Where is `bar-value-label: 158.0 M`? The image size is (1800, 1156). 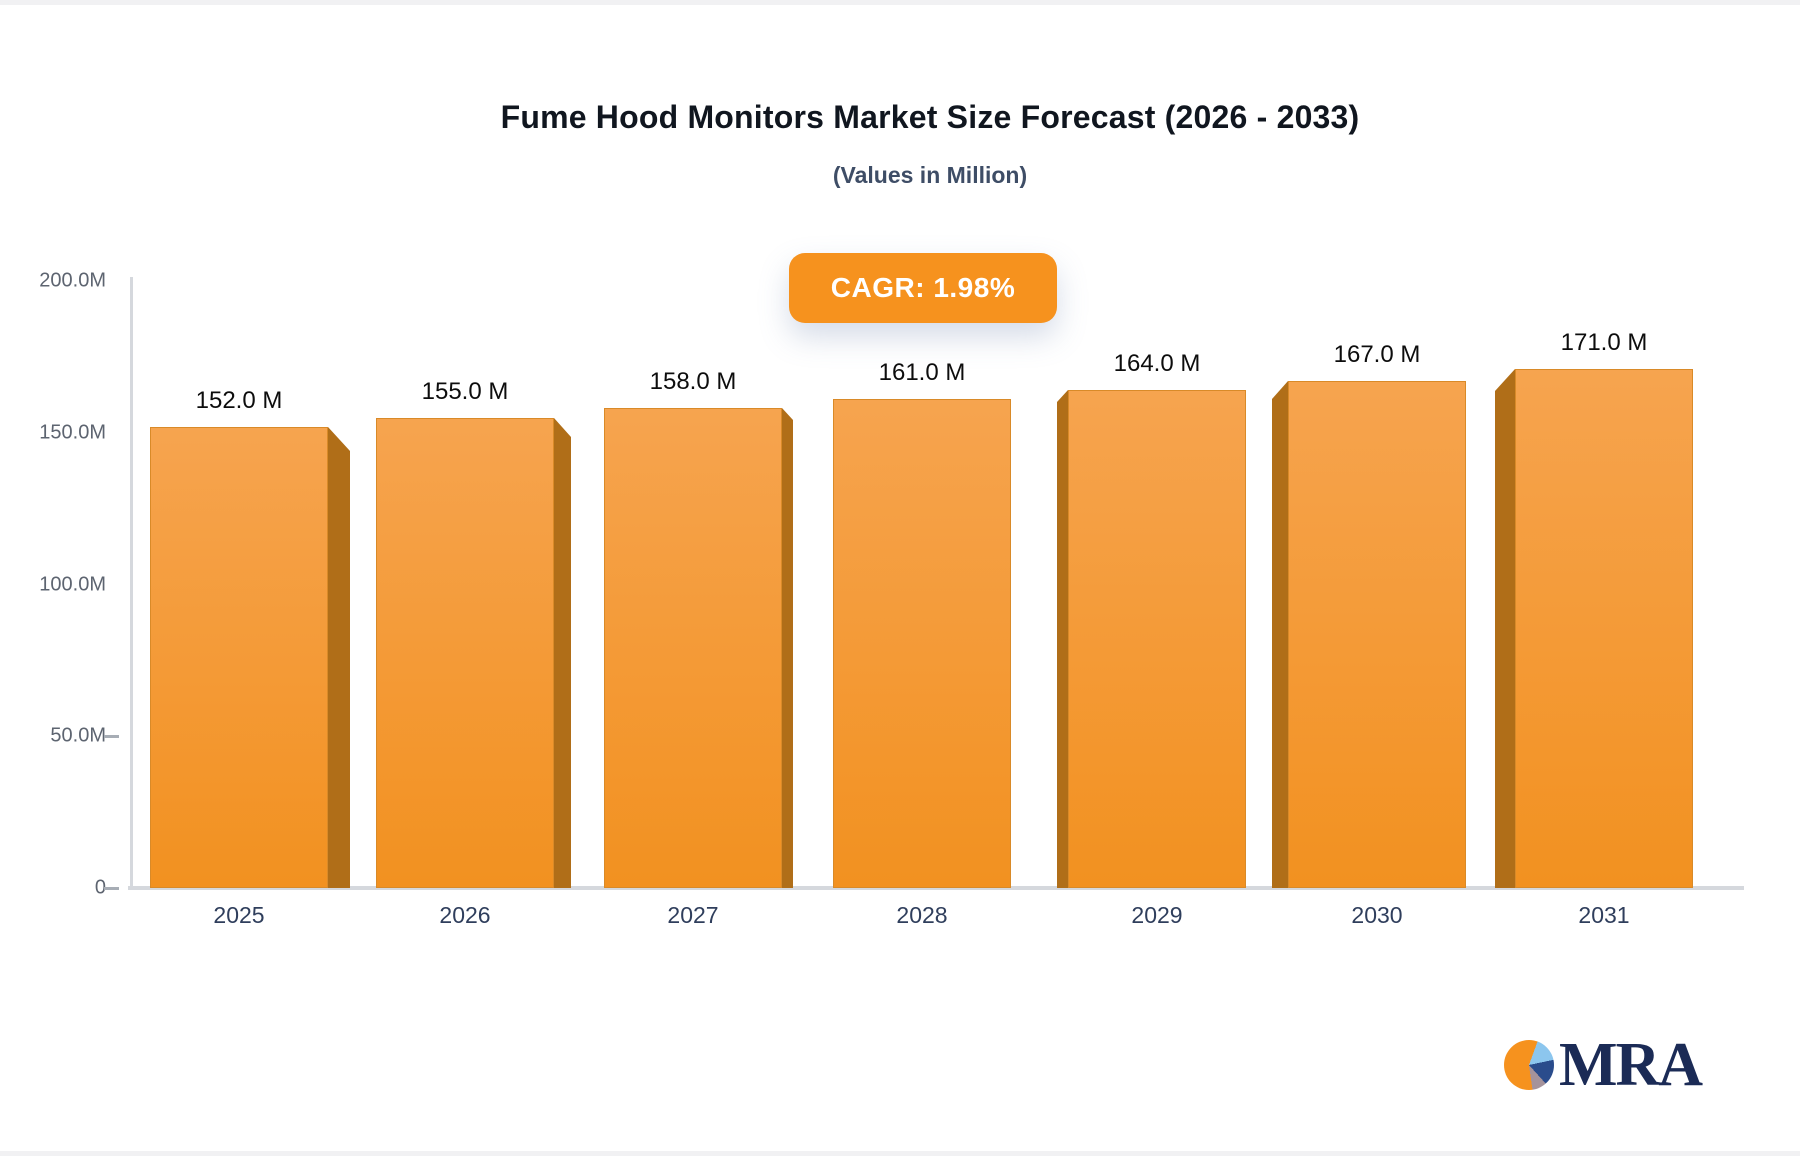
bar-value-label: 158.0 M is located at coordinates (693, 381).